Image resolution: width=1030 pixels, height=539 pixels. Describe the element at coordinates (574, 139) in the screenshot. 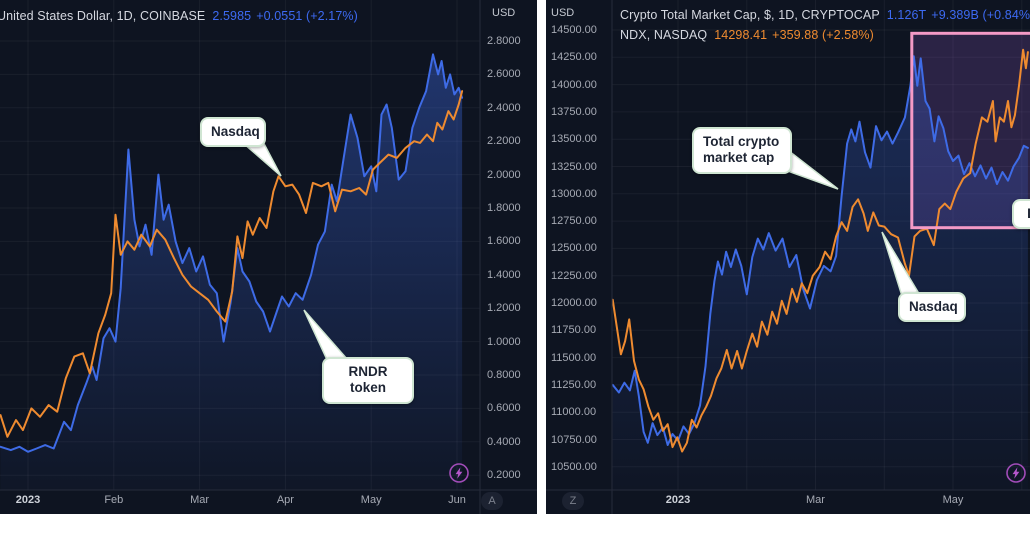

I see `price-axis-label: 13500.00` at that location.